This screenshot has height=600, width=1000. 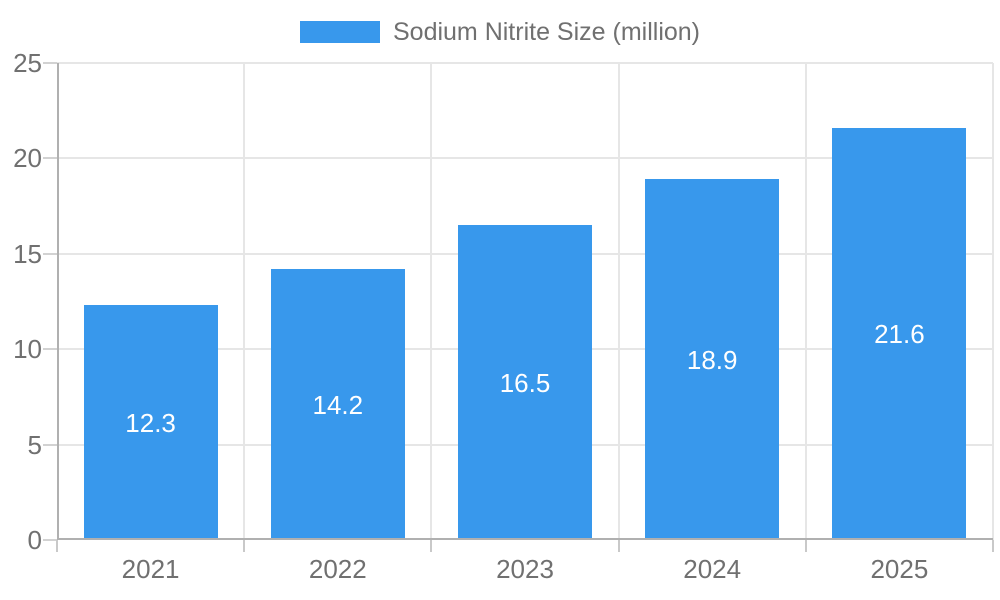 I want to click on bar-2023, so click(x=525, y=382).